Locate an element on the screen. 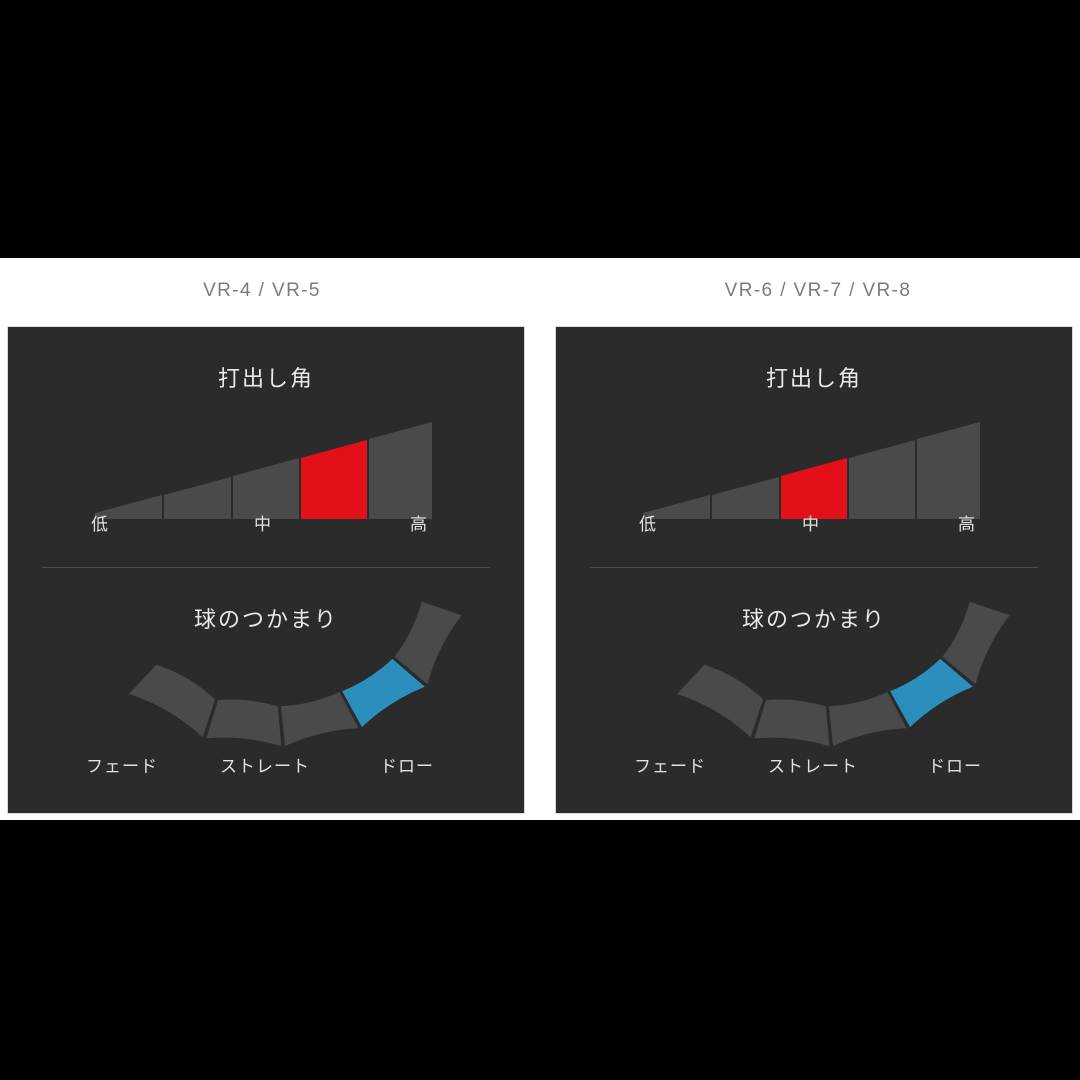  panel-header-left: VR-4 / VR-5 is located at coordinates (262, 290).